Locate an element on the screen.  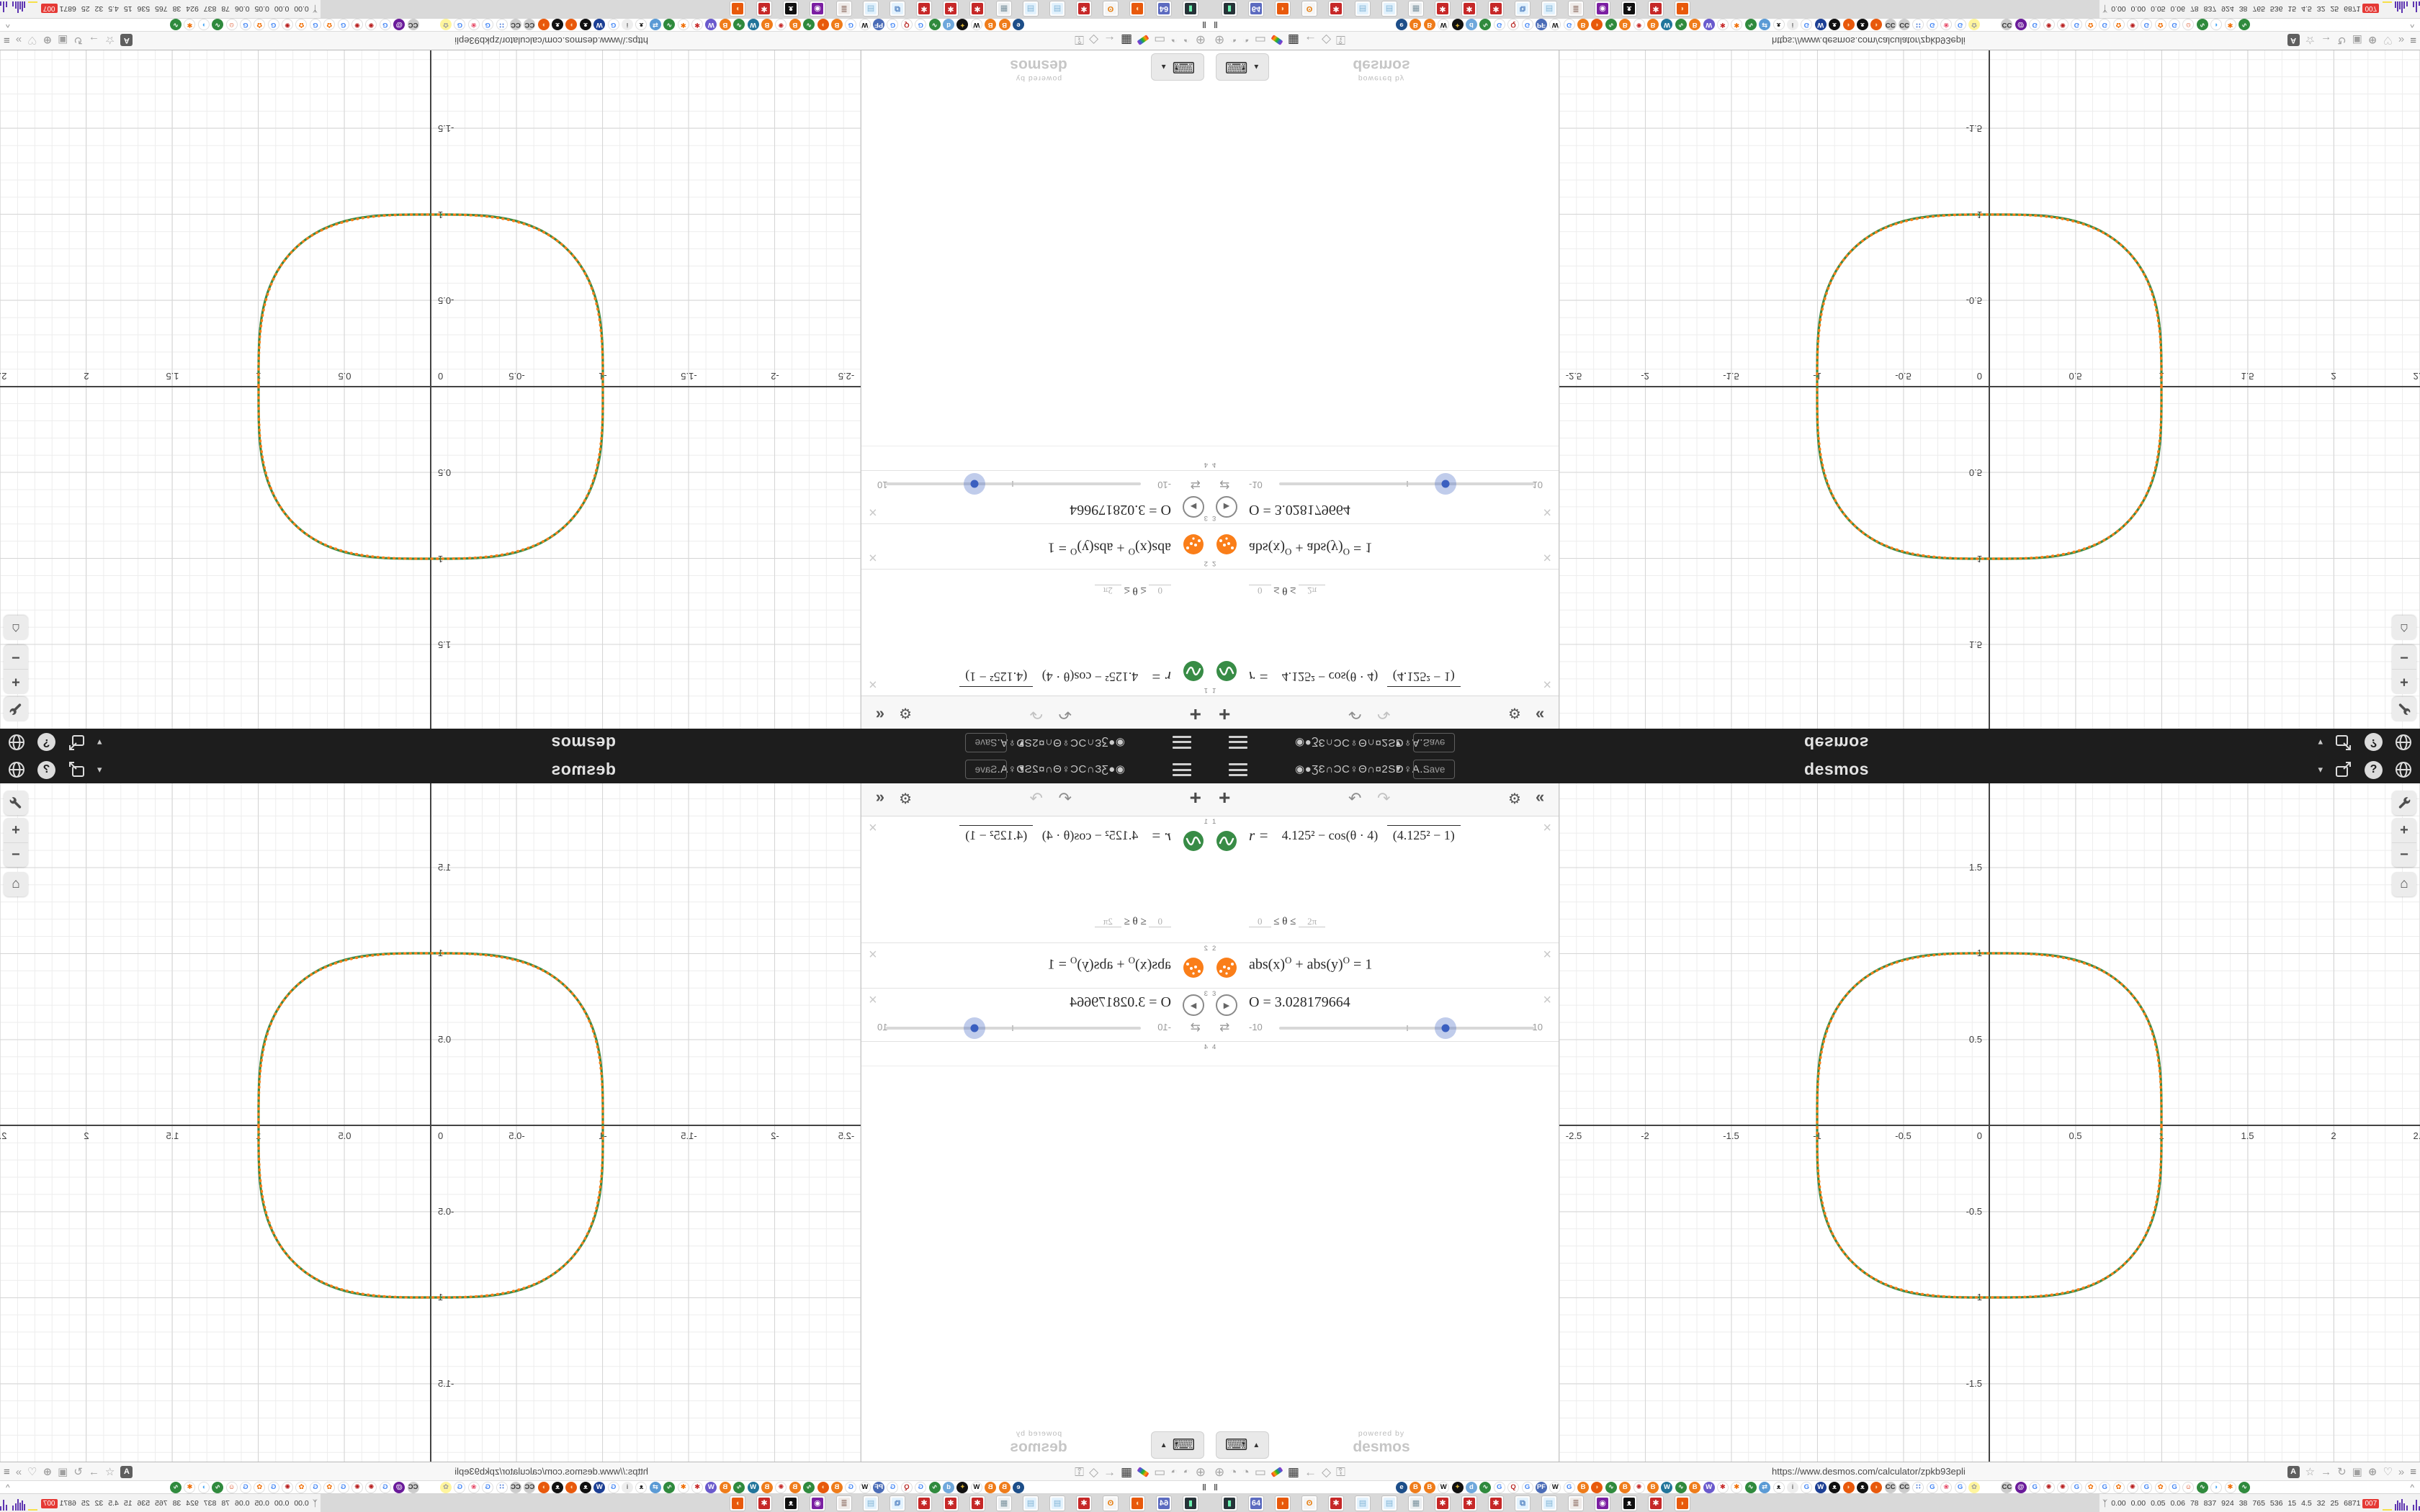
tab-favicon: ❀ is located at coordinates (1946, 24).